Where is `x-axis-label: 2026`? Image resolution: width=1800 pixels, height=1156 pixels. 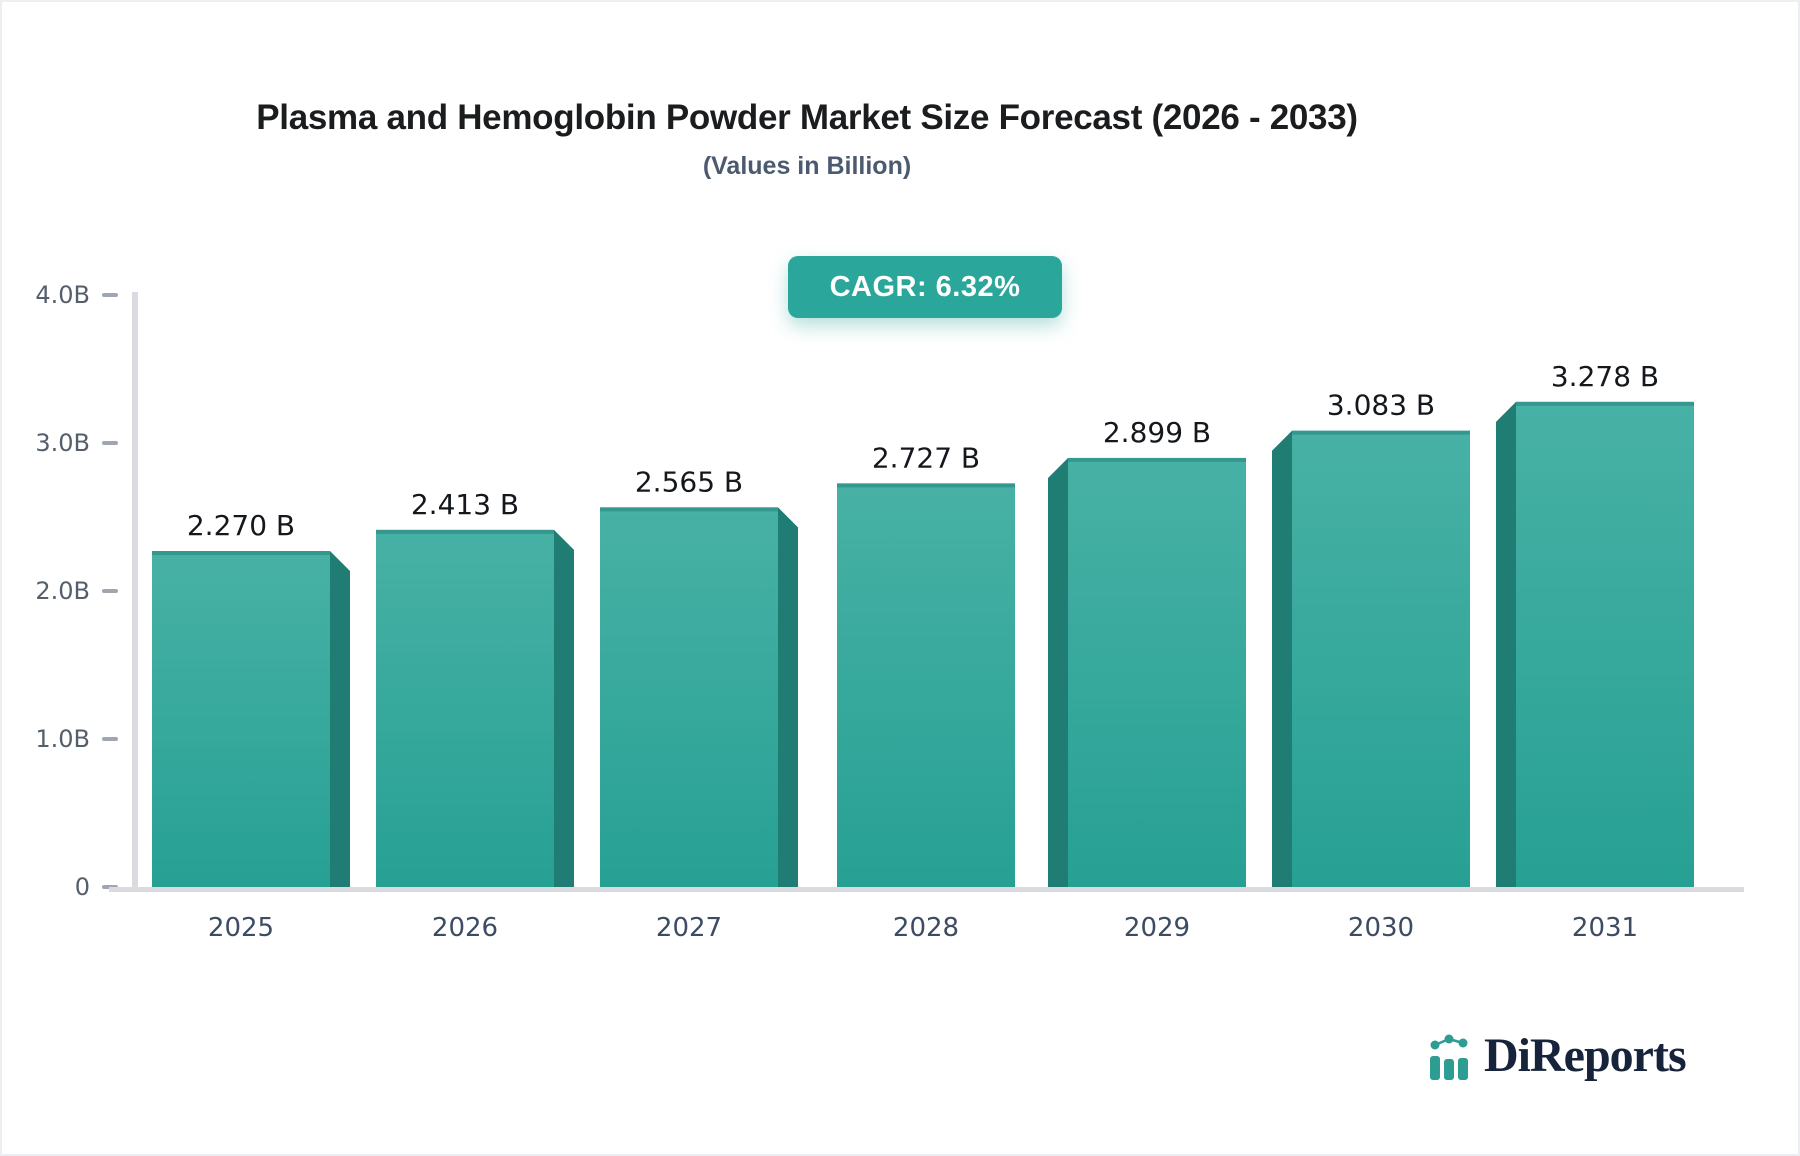 x-axis-label: 2026 is located at coordinates (465, 928).